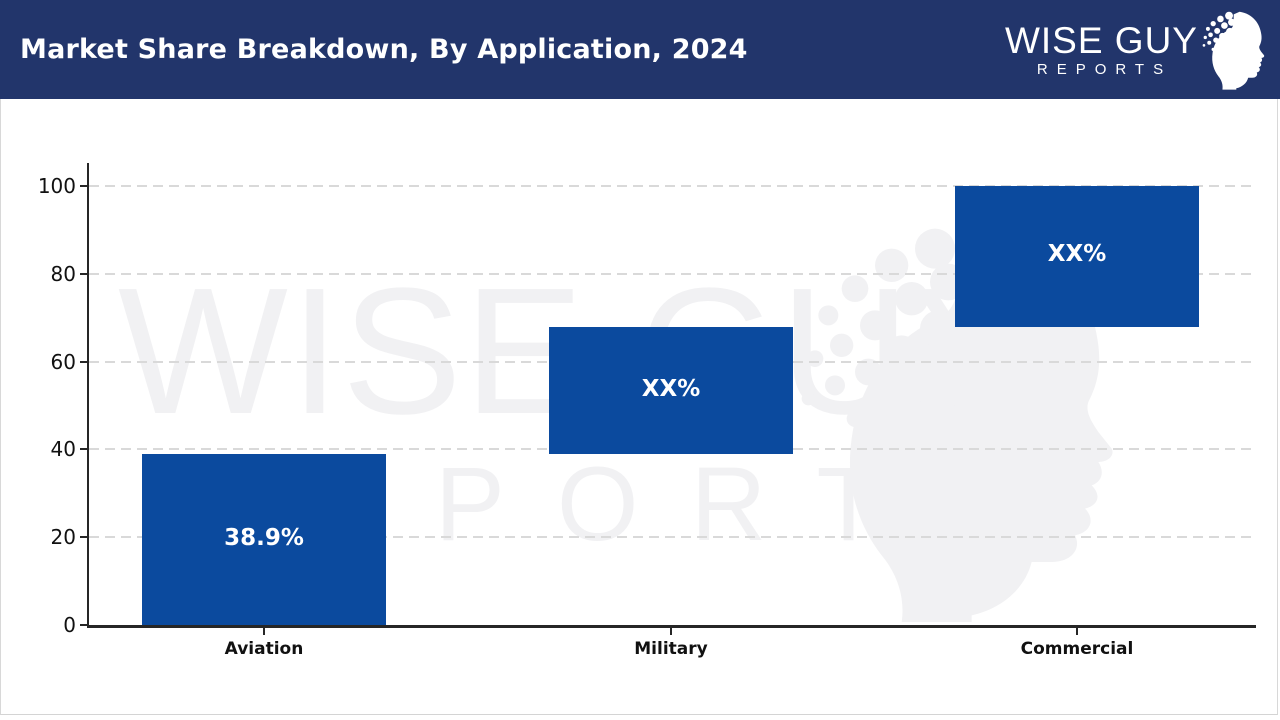  What do you see at coordinates (63, 537) in the screenshot?
I see `y-tick-label: 20` at bounding box center [63, 537].